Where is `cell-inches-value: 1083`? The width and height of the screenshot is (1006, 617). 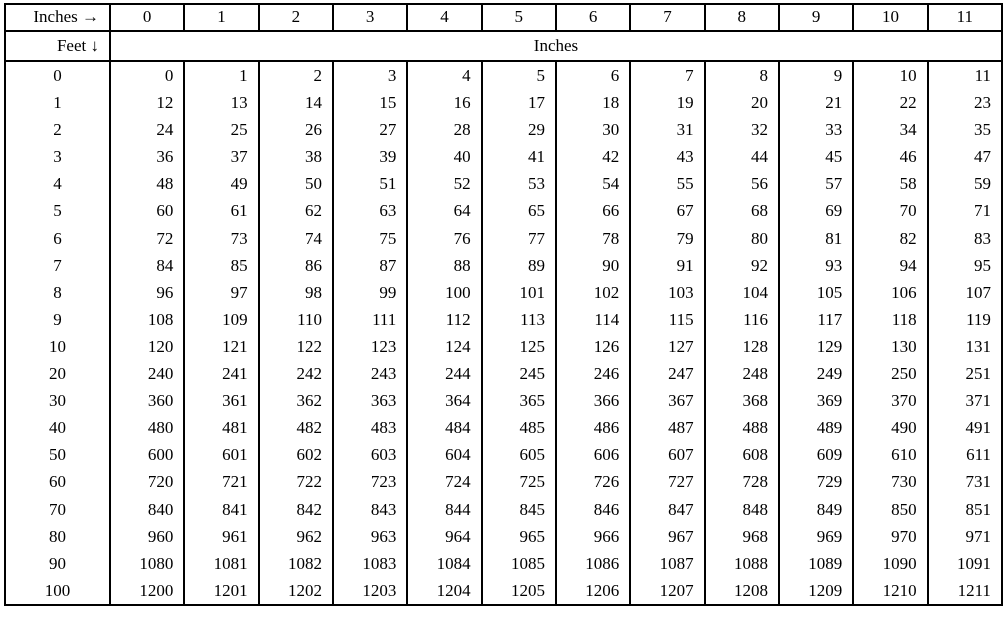
cell-inches-value: 1083 is located at coordinates (370, 563).